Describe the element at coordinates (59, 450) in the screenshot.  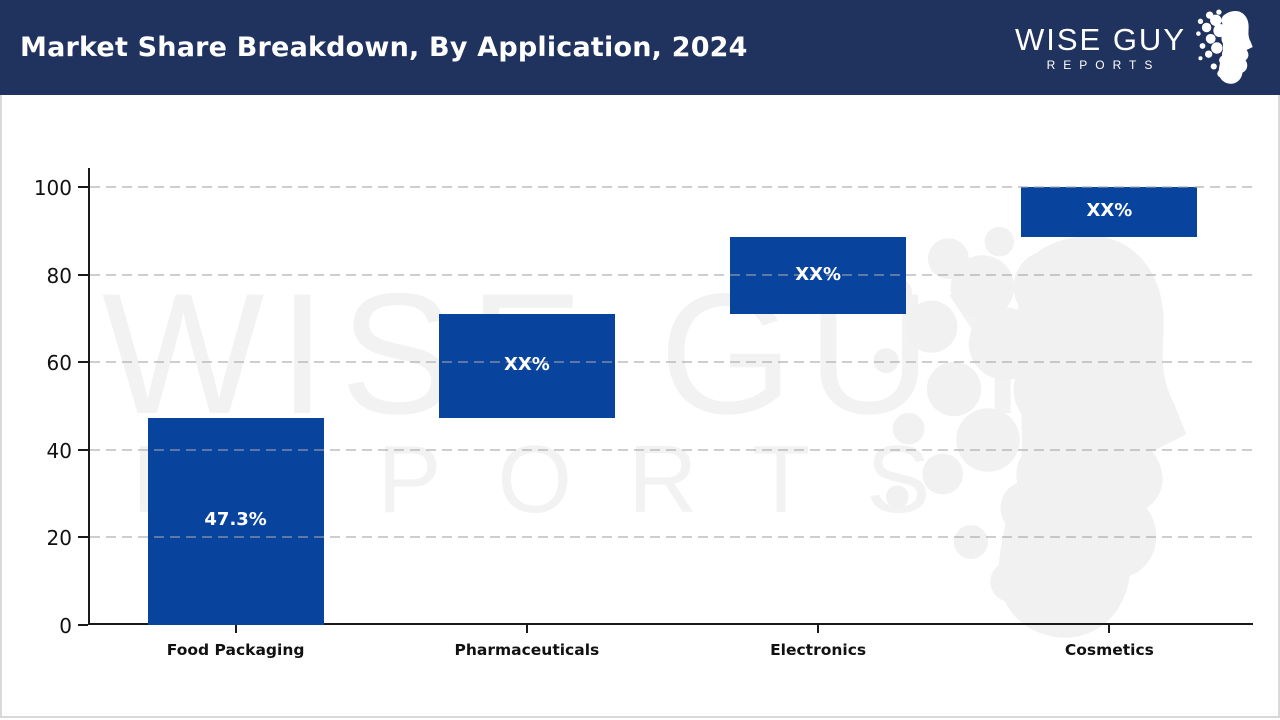
I see `y-tick-label: 40` at that location.